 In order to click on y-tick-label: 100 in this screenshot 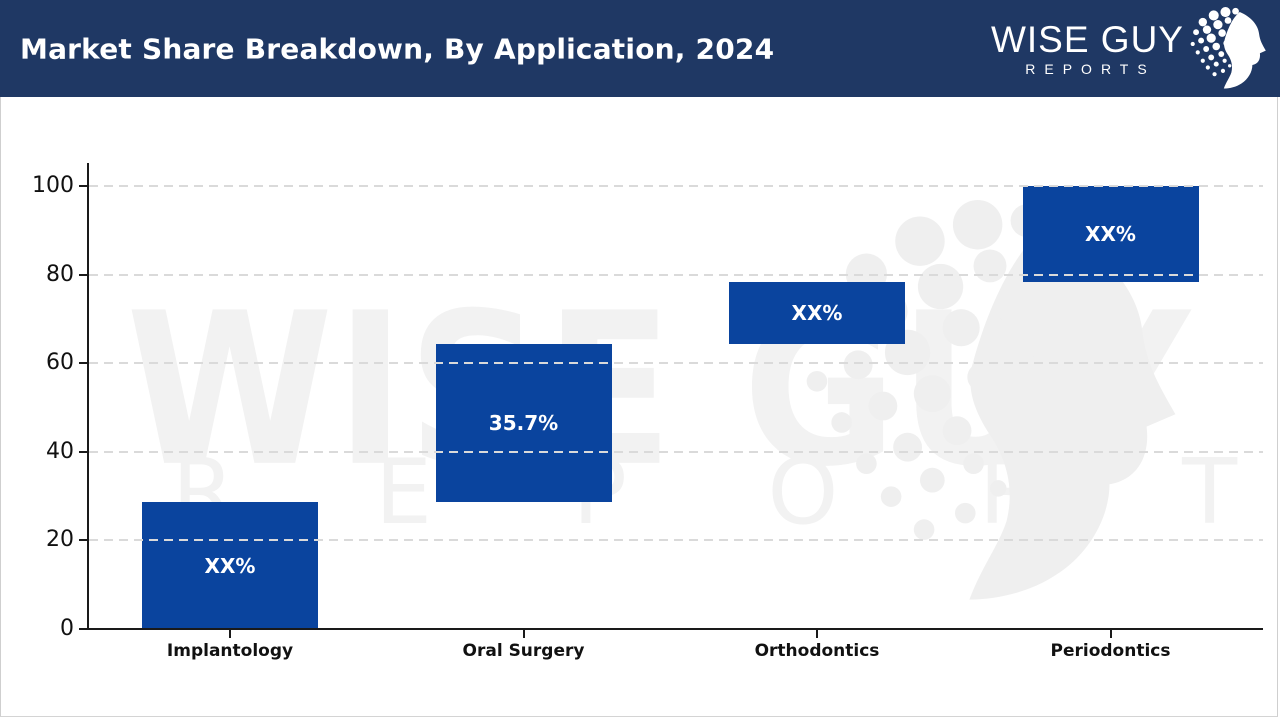, I will do `click(53, 185)`.